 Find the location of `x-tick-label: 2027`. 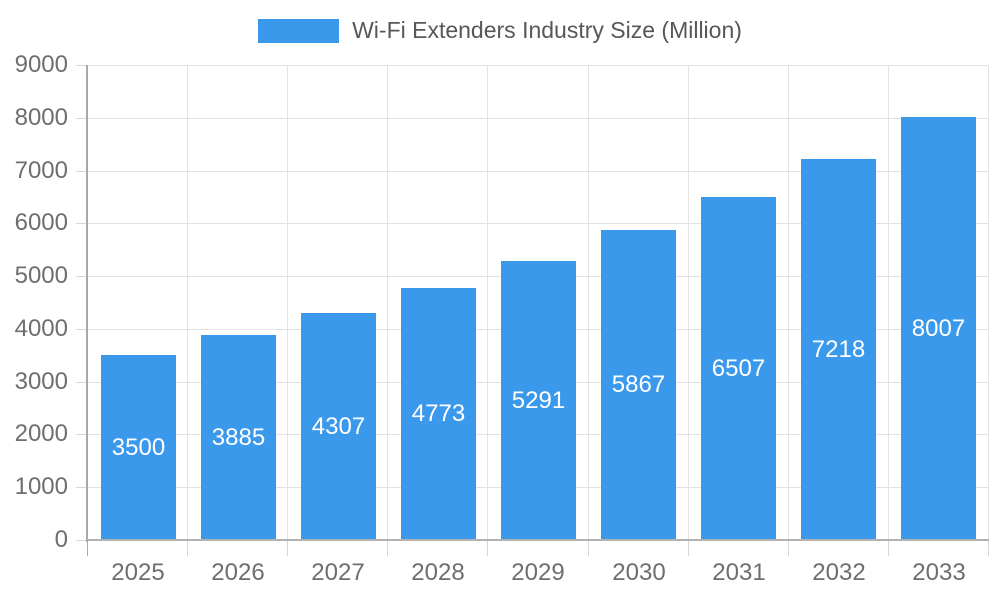

x-tick-label: 2027 is located at coordinates (338, 572).